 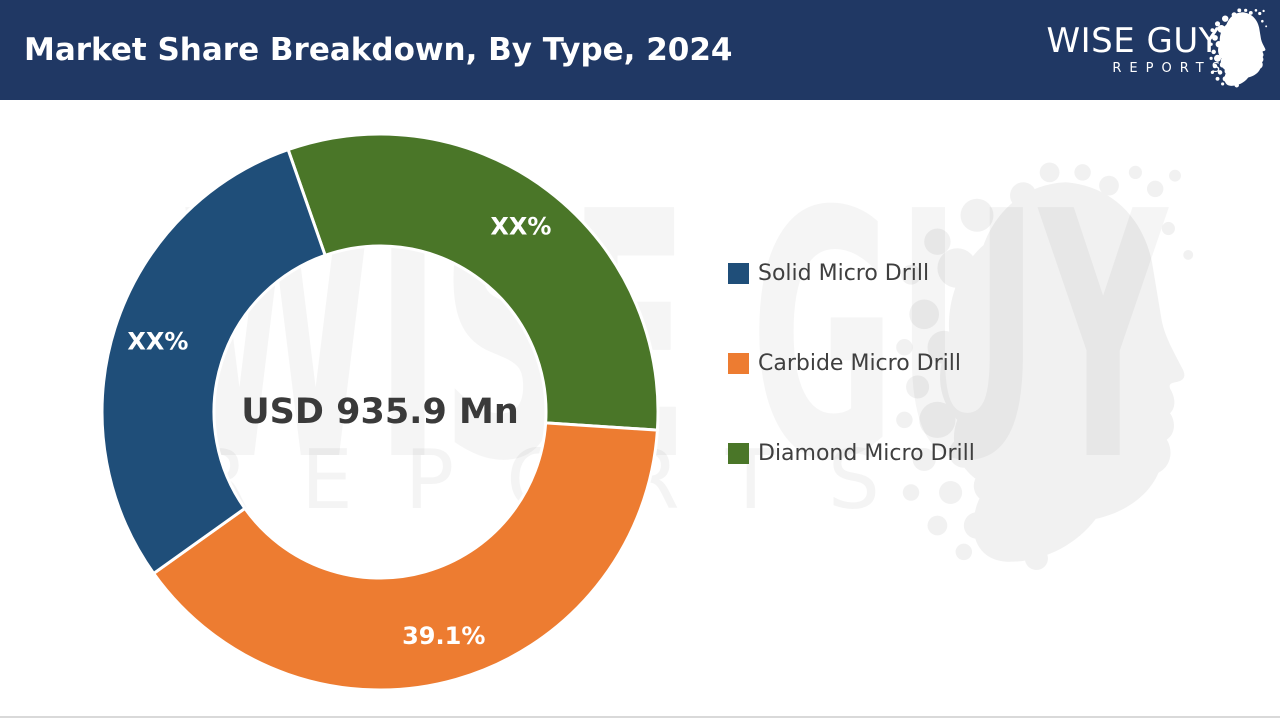 I want to click on logo-text: WISE GUY REPORTS, so click(x=1133, y=50).